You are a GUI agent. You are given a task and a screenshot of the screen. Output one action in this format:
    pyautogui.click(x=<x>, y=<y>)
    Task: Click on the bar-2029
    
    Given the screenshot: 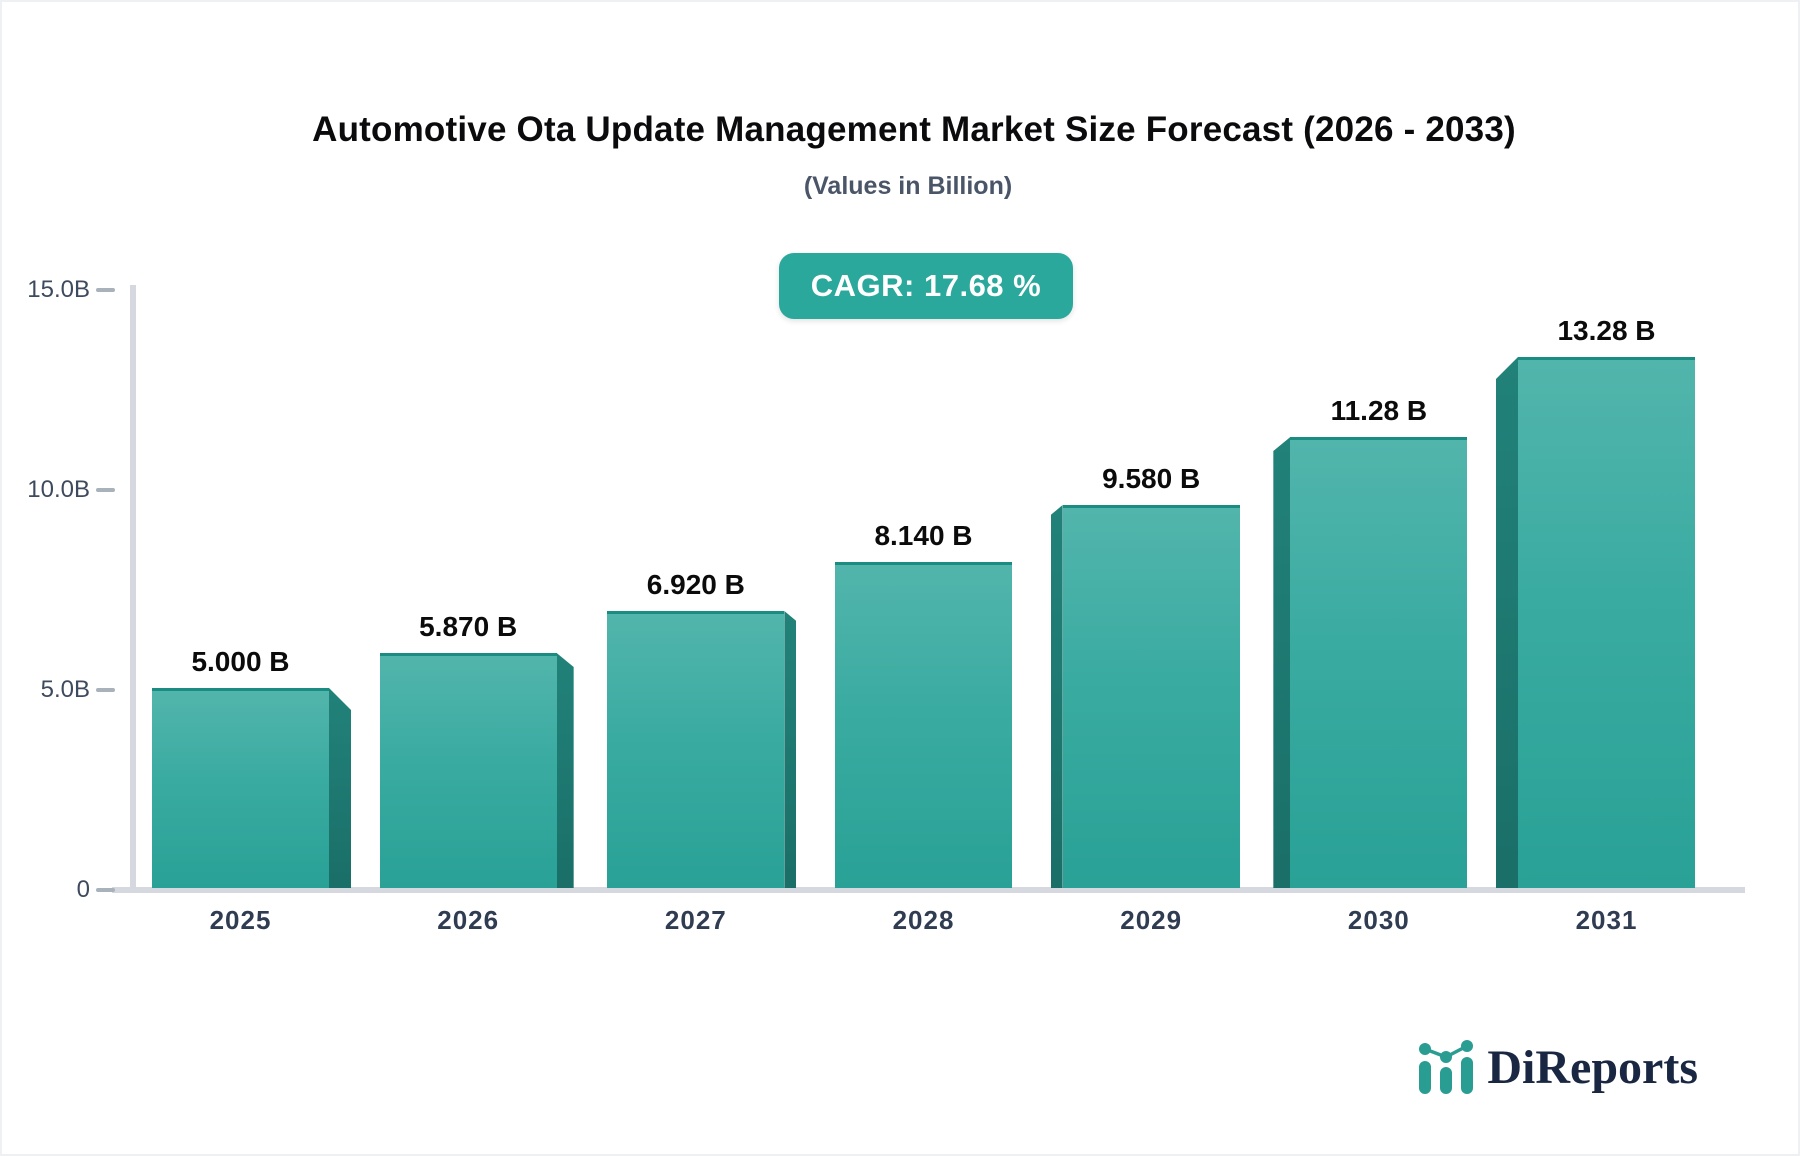 What is the action you would take?
    pyautogui.click(x=1151, y=696)
    